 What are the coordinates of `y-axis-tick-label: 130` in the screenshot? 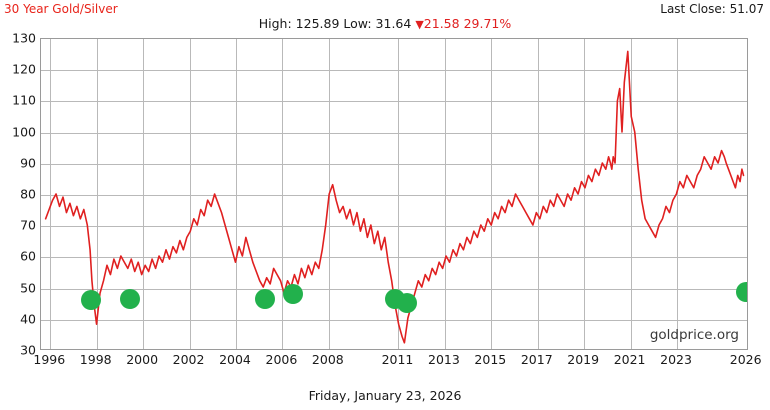 It's located at (24, 38).